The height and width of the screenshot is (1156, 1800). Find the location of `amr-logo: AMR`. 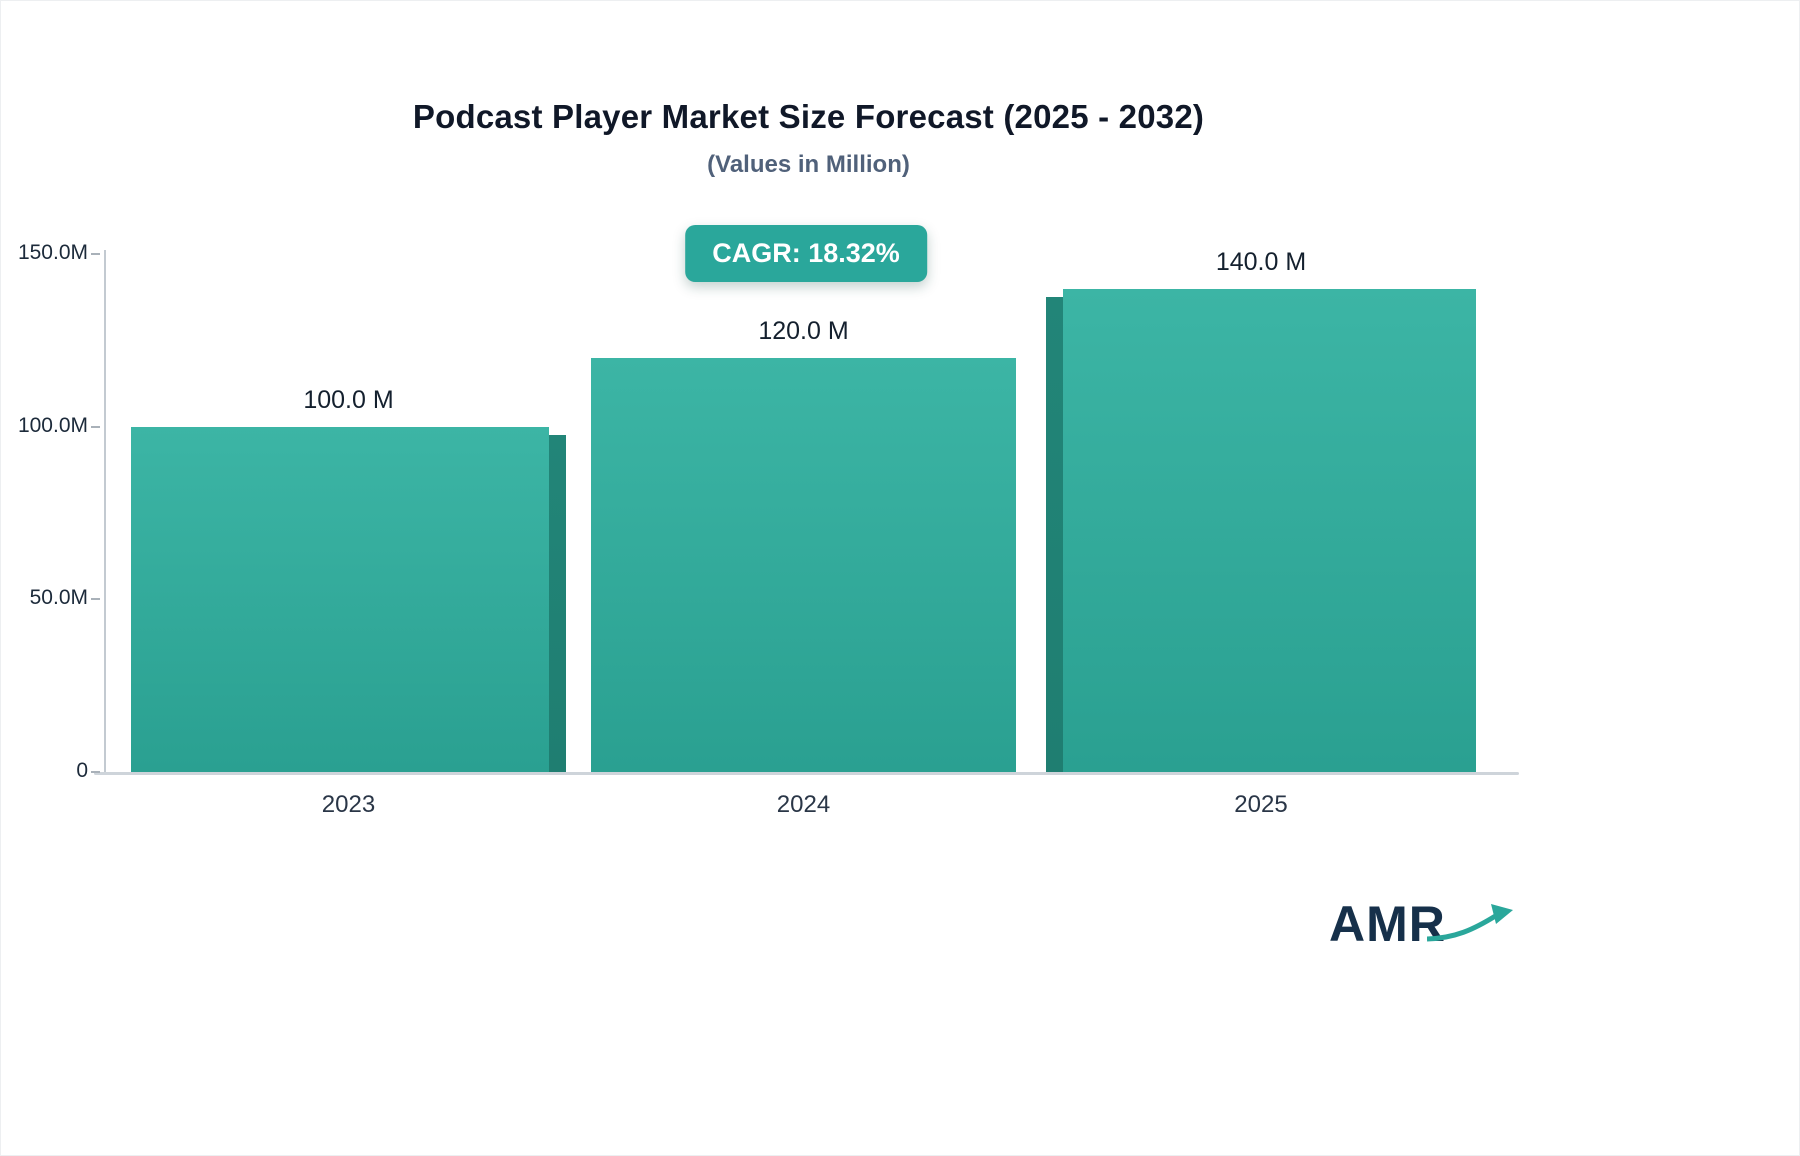

amr-logo: AMR is located at coordinates (1421, 928).